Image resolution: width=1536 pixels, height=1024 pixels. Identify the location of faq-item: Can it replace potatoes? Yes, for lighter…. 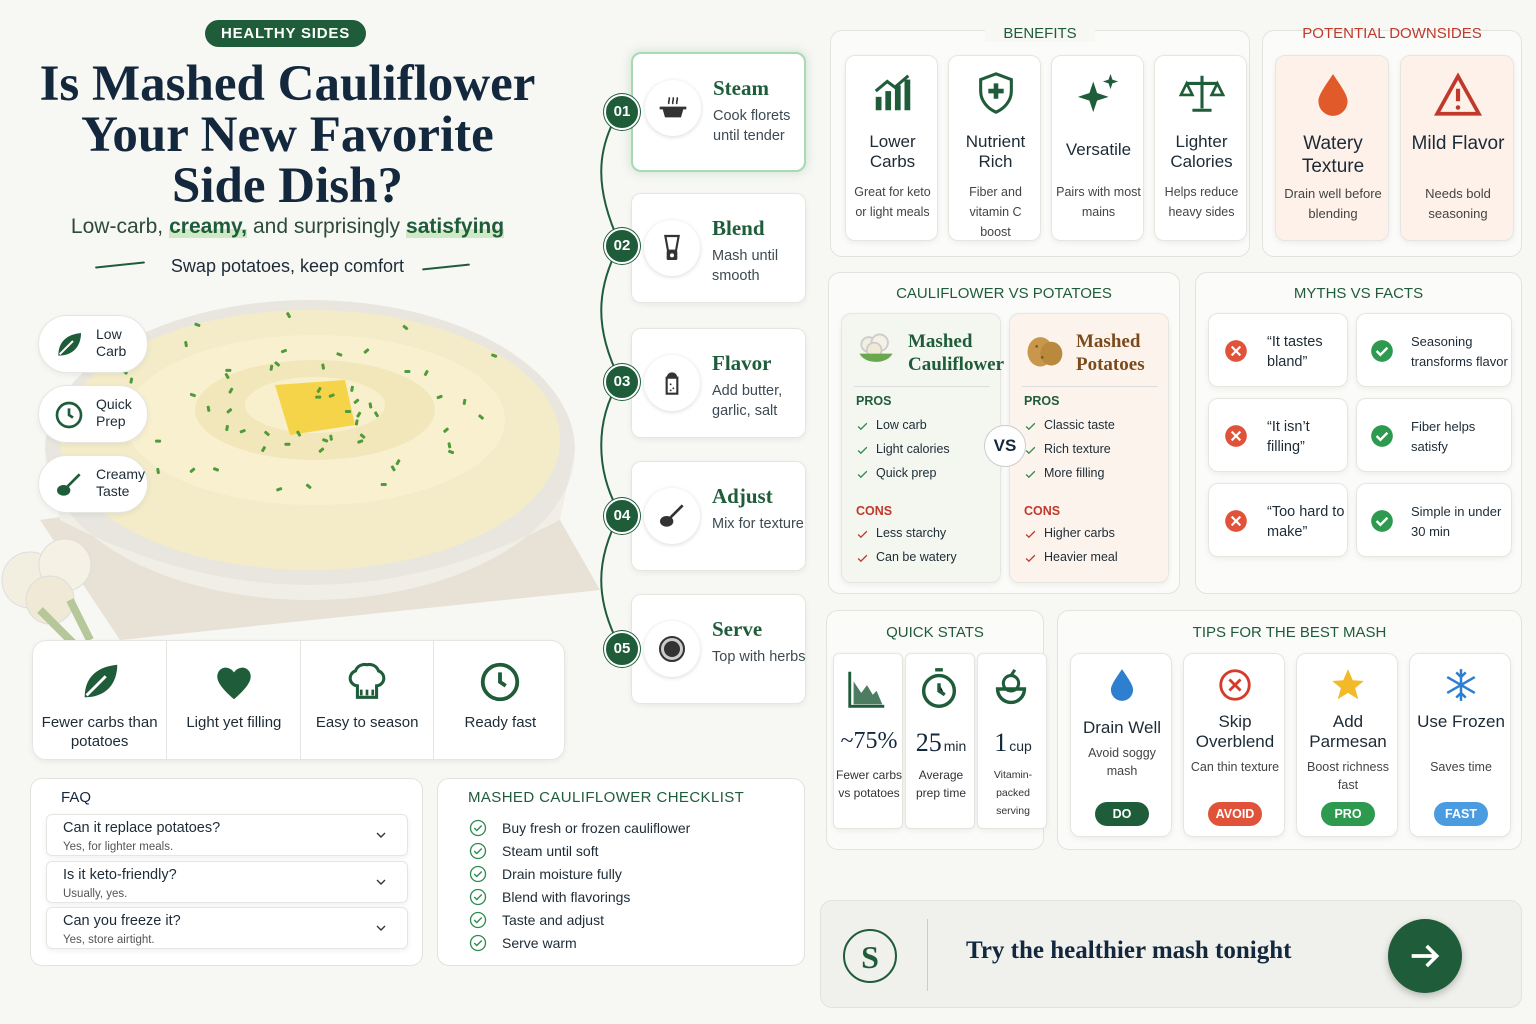
(227, 835).